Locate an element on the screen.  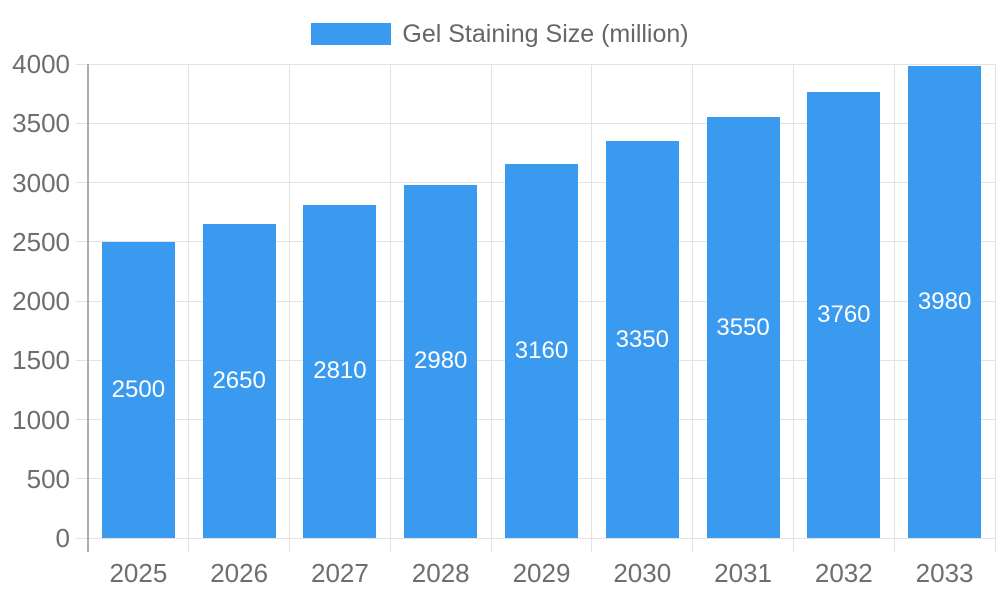
bar-value-label: 3160 is located at coordinates (541, 350).